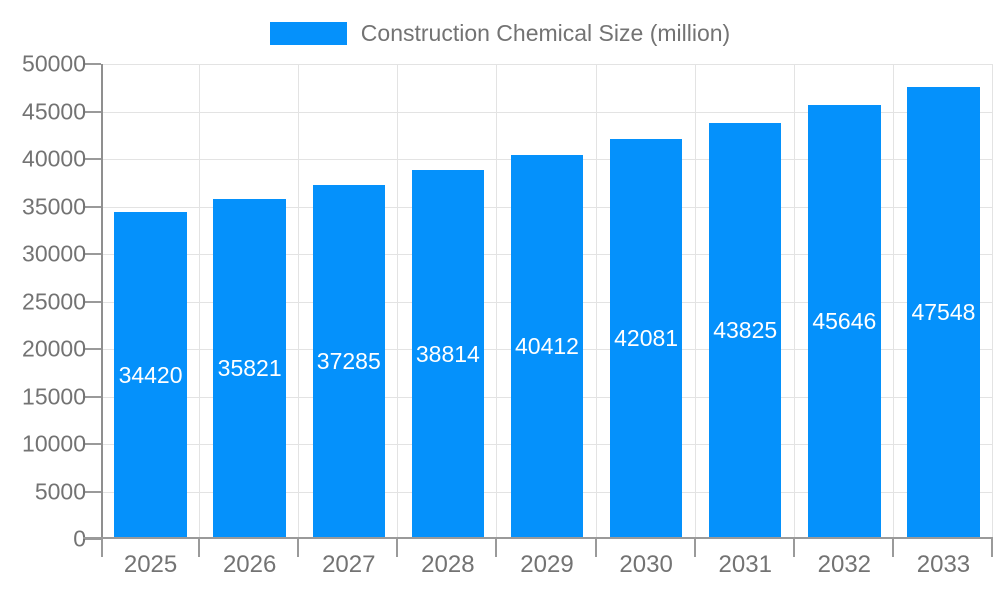  What do you see at coordinates (54, 348) in the screenshot?
I see `y-tick-label: 20000` at bounding box center [54, 348].